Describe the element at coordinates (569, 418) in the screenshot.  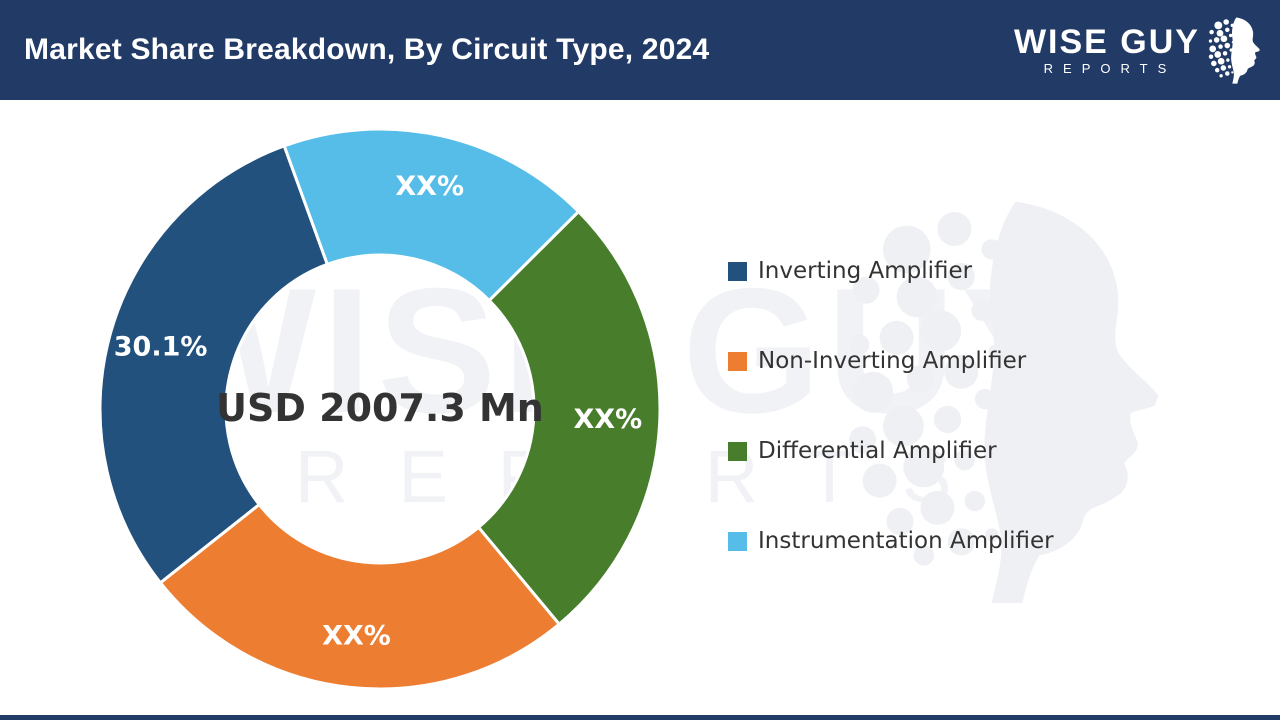
I see `donut-slice-differential-amplifier` at that location.